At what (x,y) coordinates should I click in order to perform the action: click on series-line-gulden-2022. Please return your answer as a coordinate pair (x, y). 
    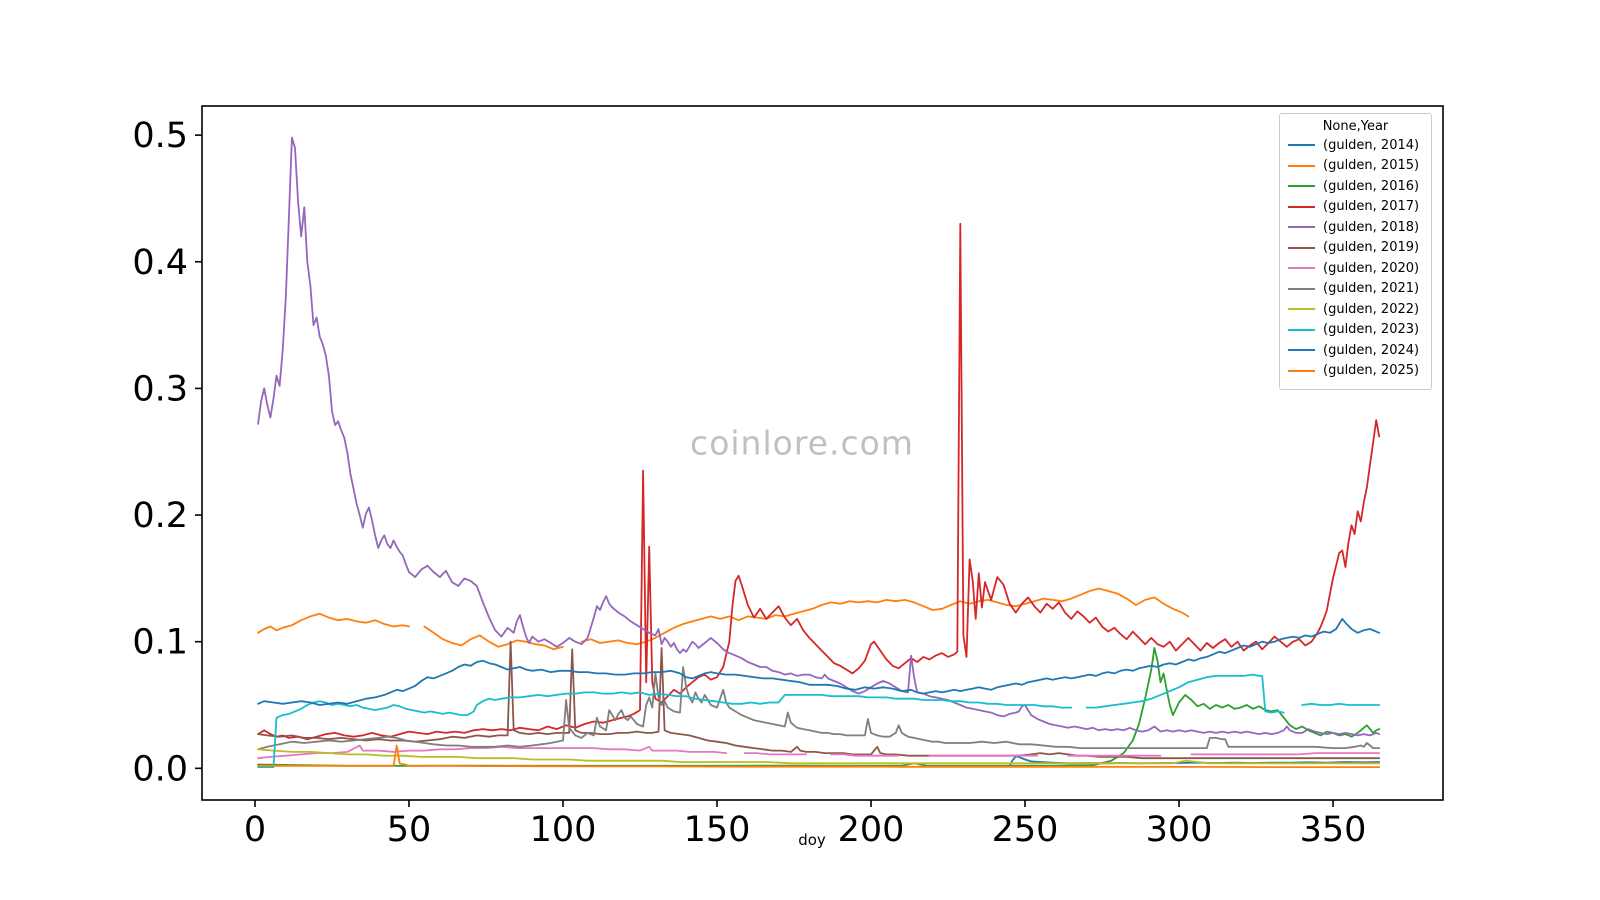
    Looking at the image, I should click on (819, 756).